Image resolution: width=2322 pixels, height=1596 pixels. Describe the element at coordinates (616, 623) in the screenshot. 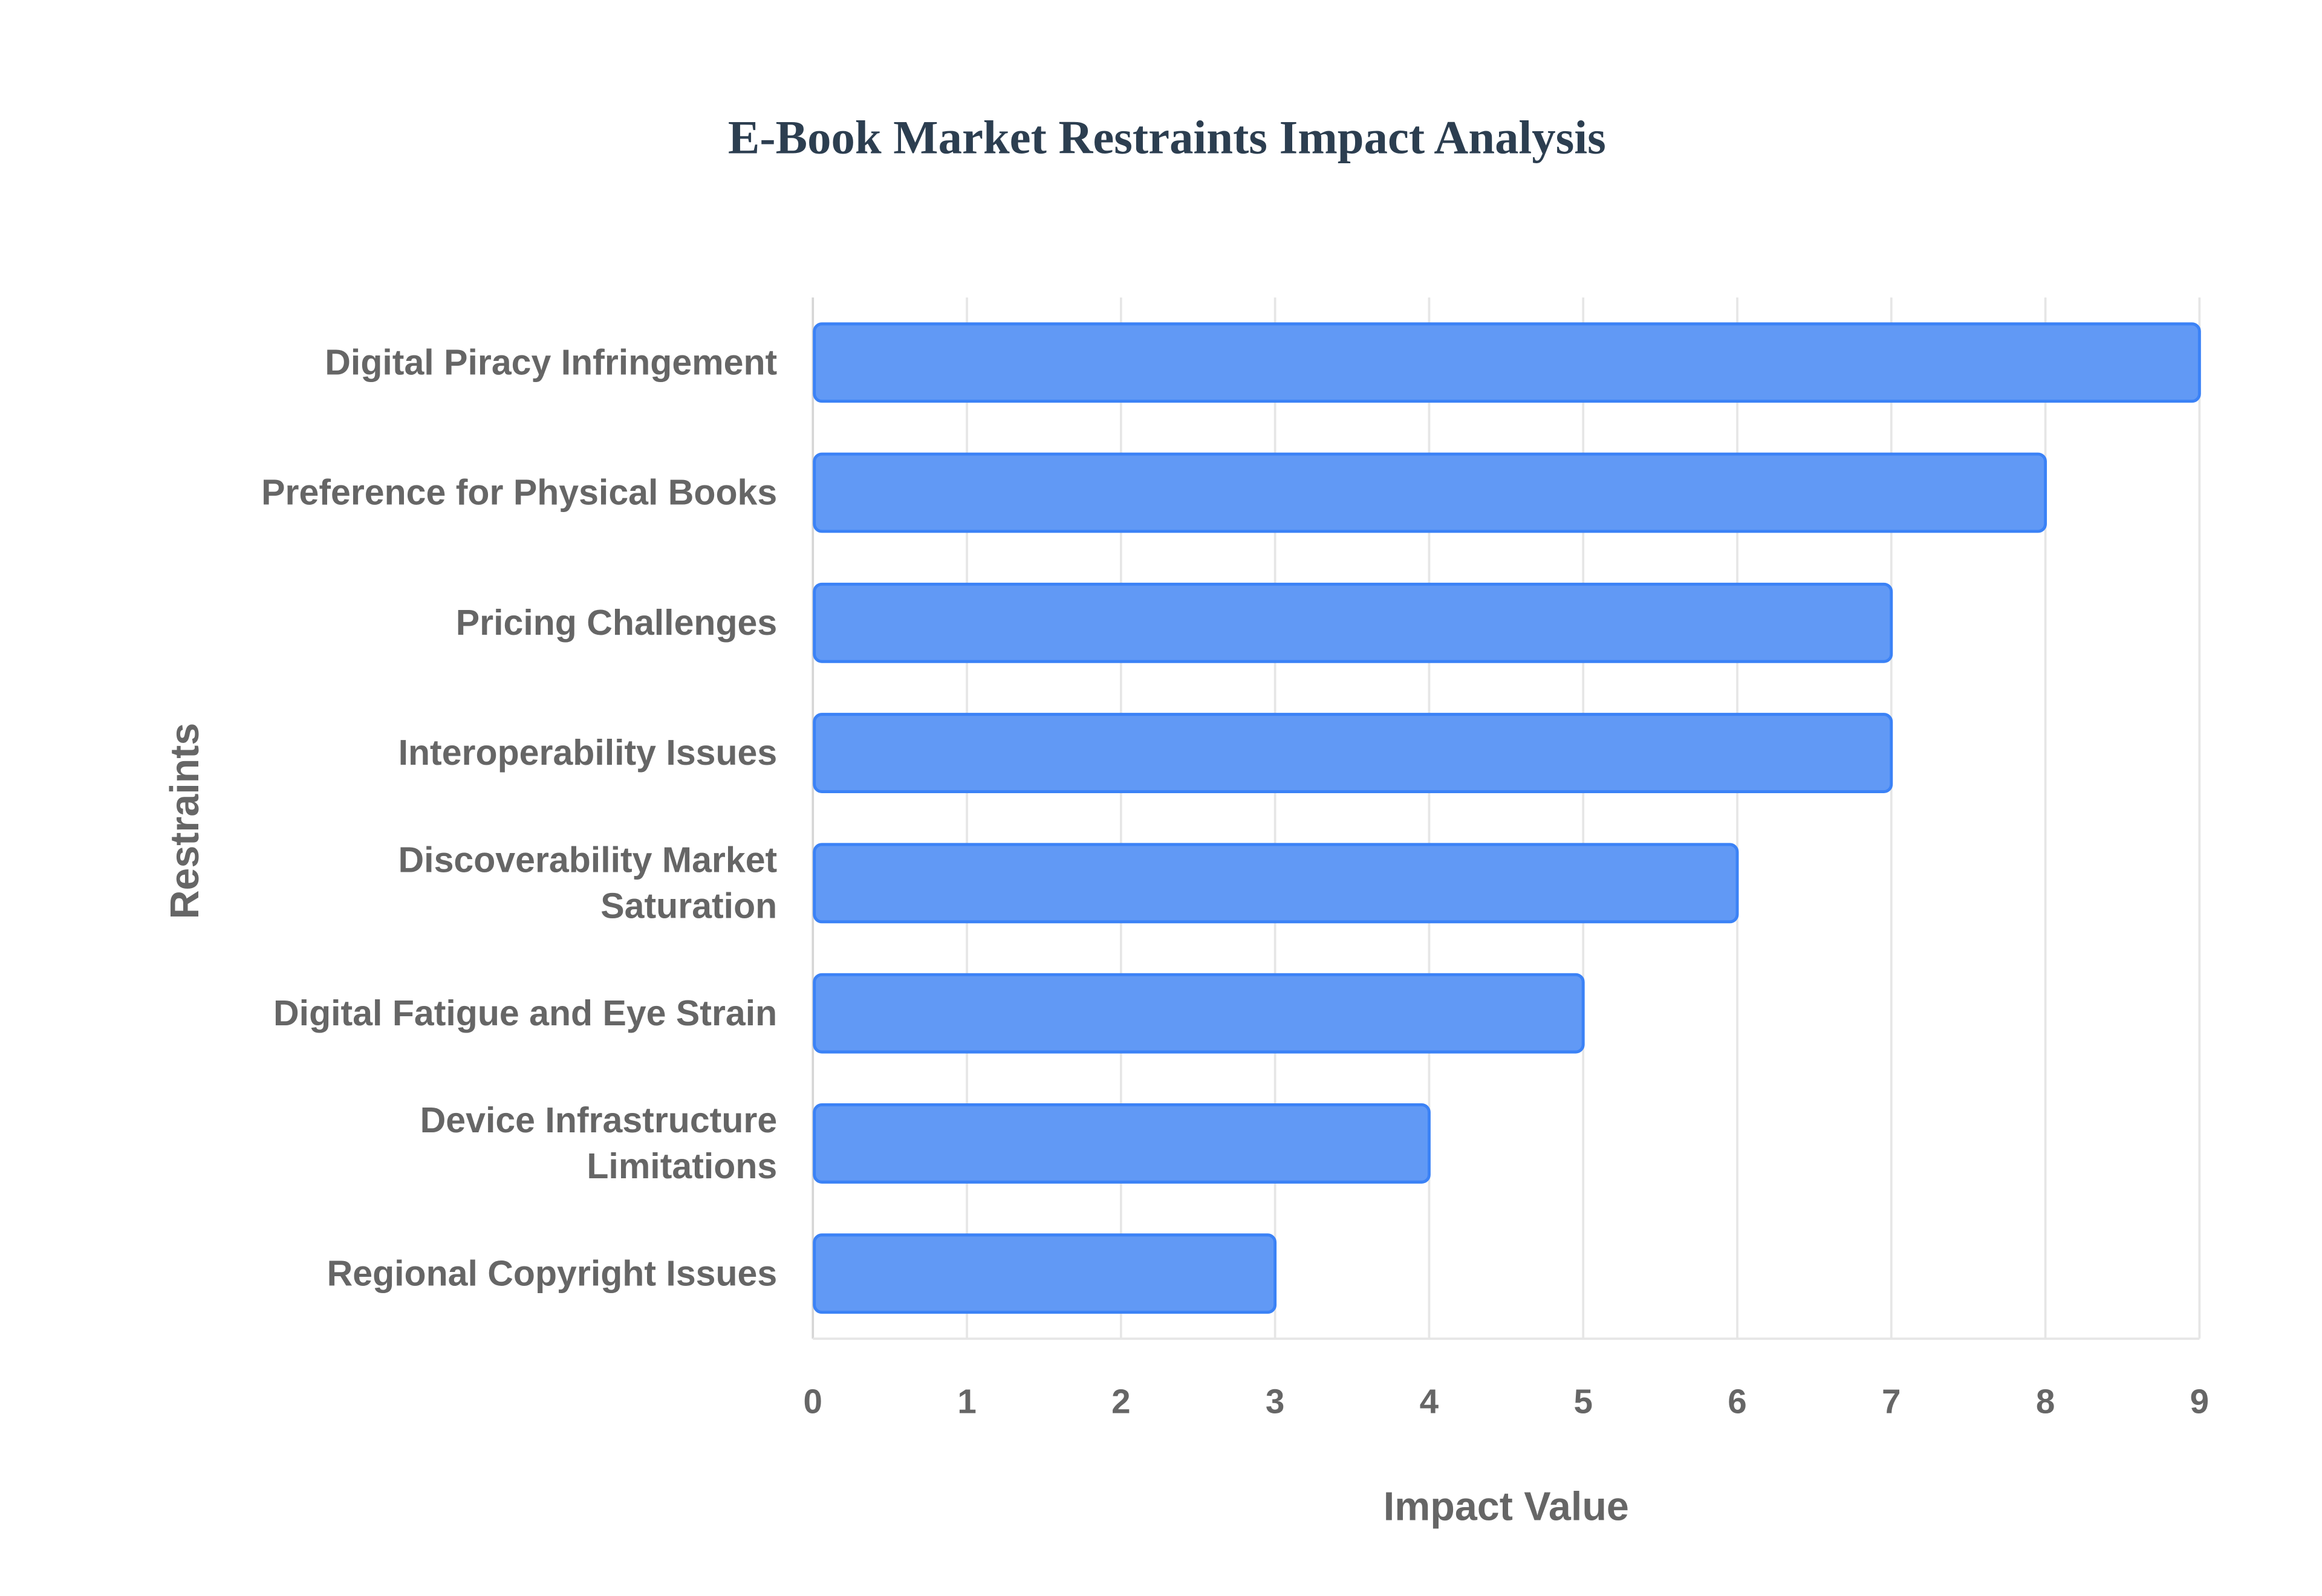

I see `category-label: Pricing Challenges` at that location.